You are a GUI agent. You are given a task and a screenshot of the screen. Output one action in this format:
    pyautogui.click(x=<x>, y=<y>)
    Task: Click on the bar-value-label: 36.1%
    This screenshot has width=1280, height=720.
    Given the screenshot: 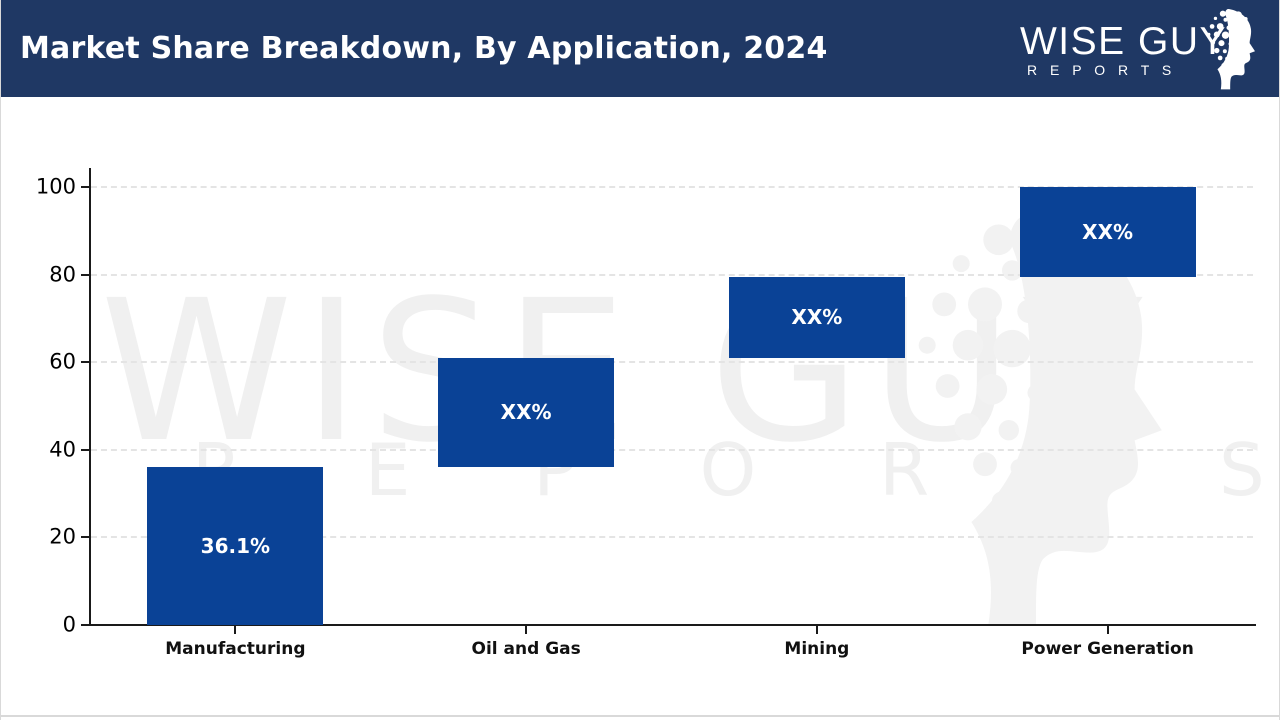 What is the action you would take?
    pyautogui.click(x=235, y=545)
    